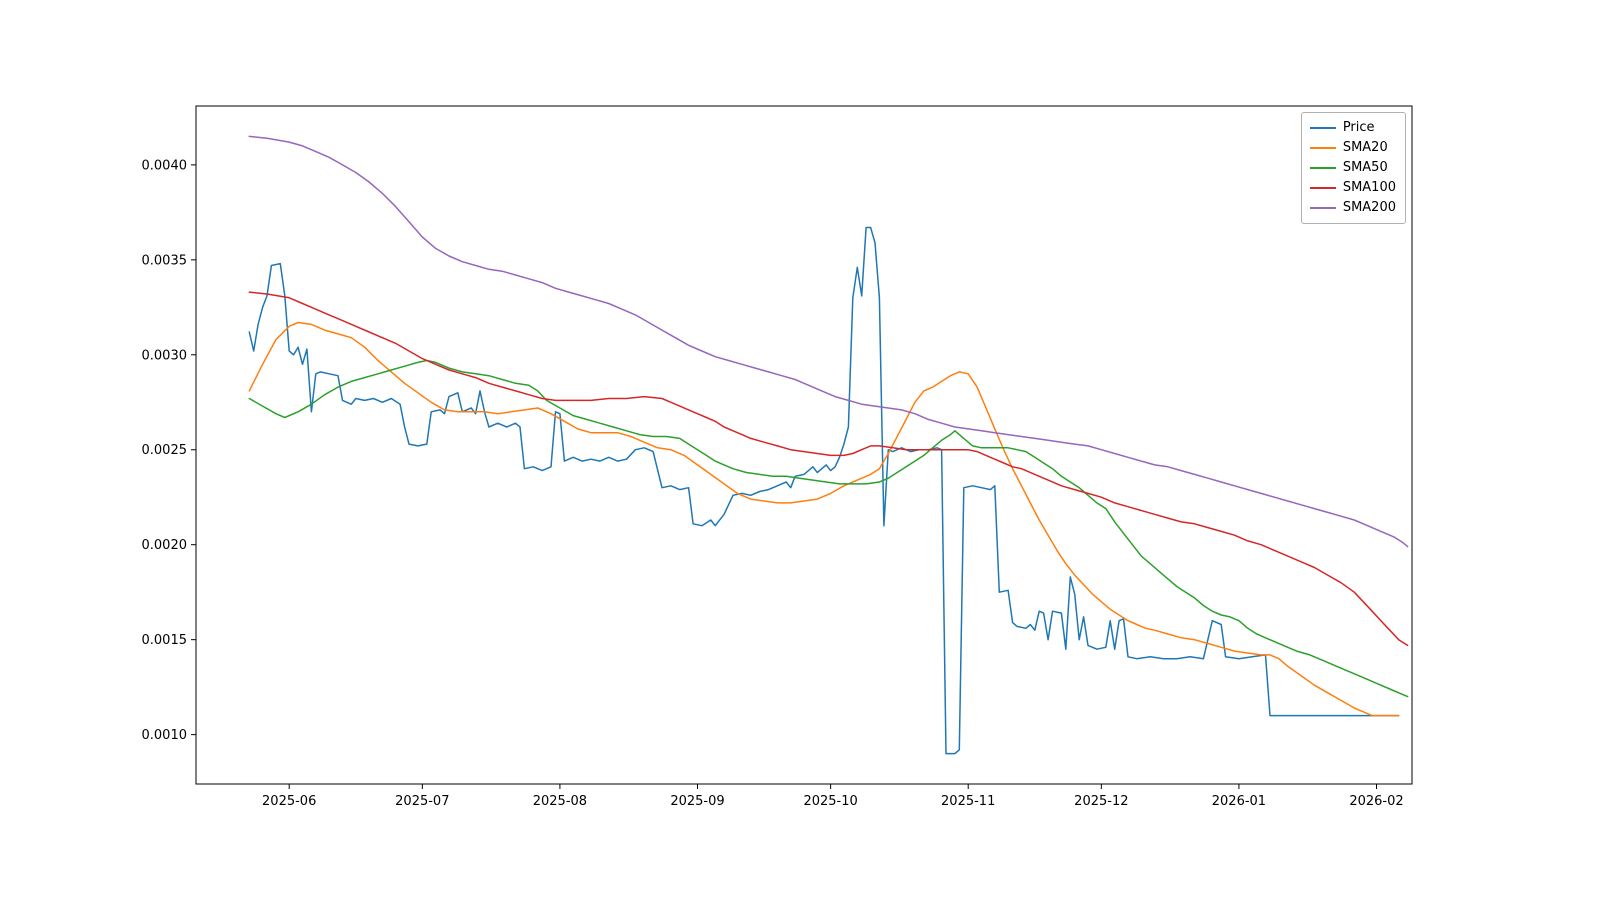  I want to click on y-tick-label: 0.0020, so click(165, 545).